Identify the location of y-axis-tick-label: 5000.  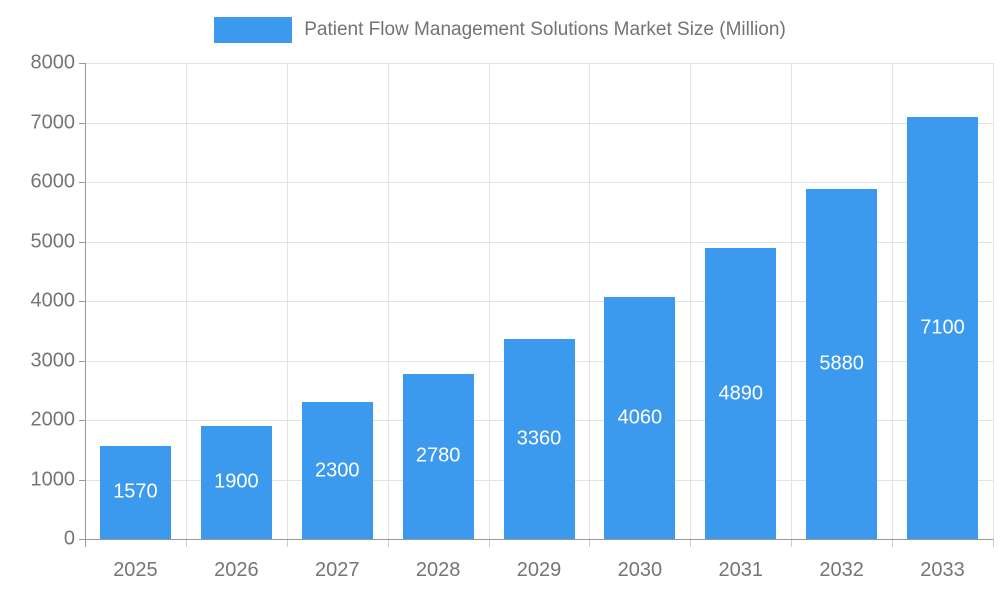
(53, 241).